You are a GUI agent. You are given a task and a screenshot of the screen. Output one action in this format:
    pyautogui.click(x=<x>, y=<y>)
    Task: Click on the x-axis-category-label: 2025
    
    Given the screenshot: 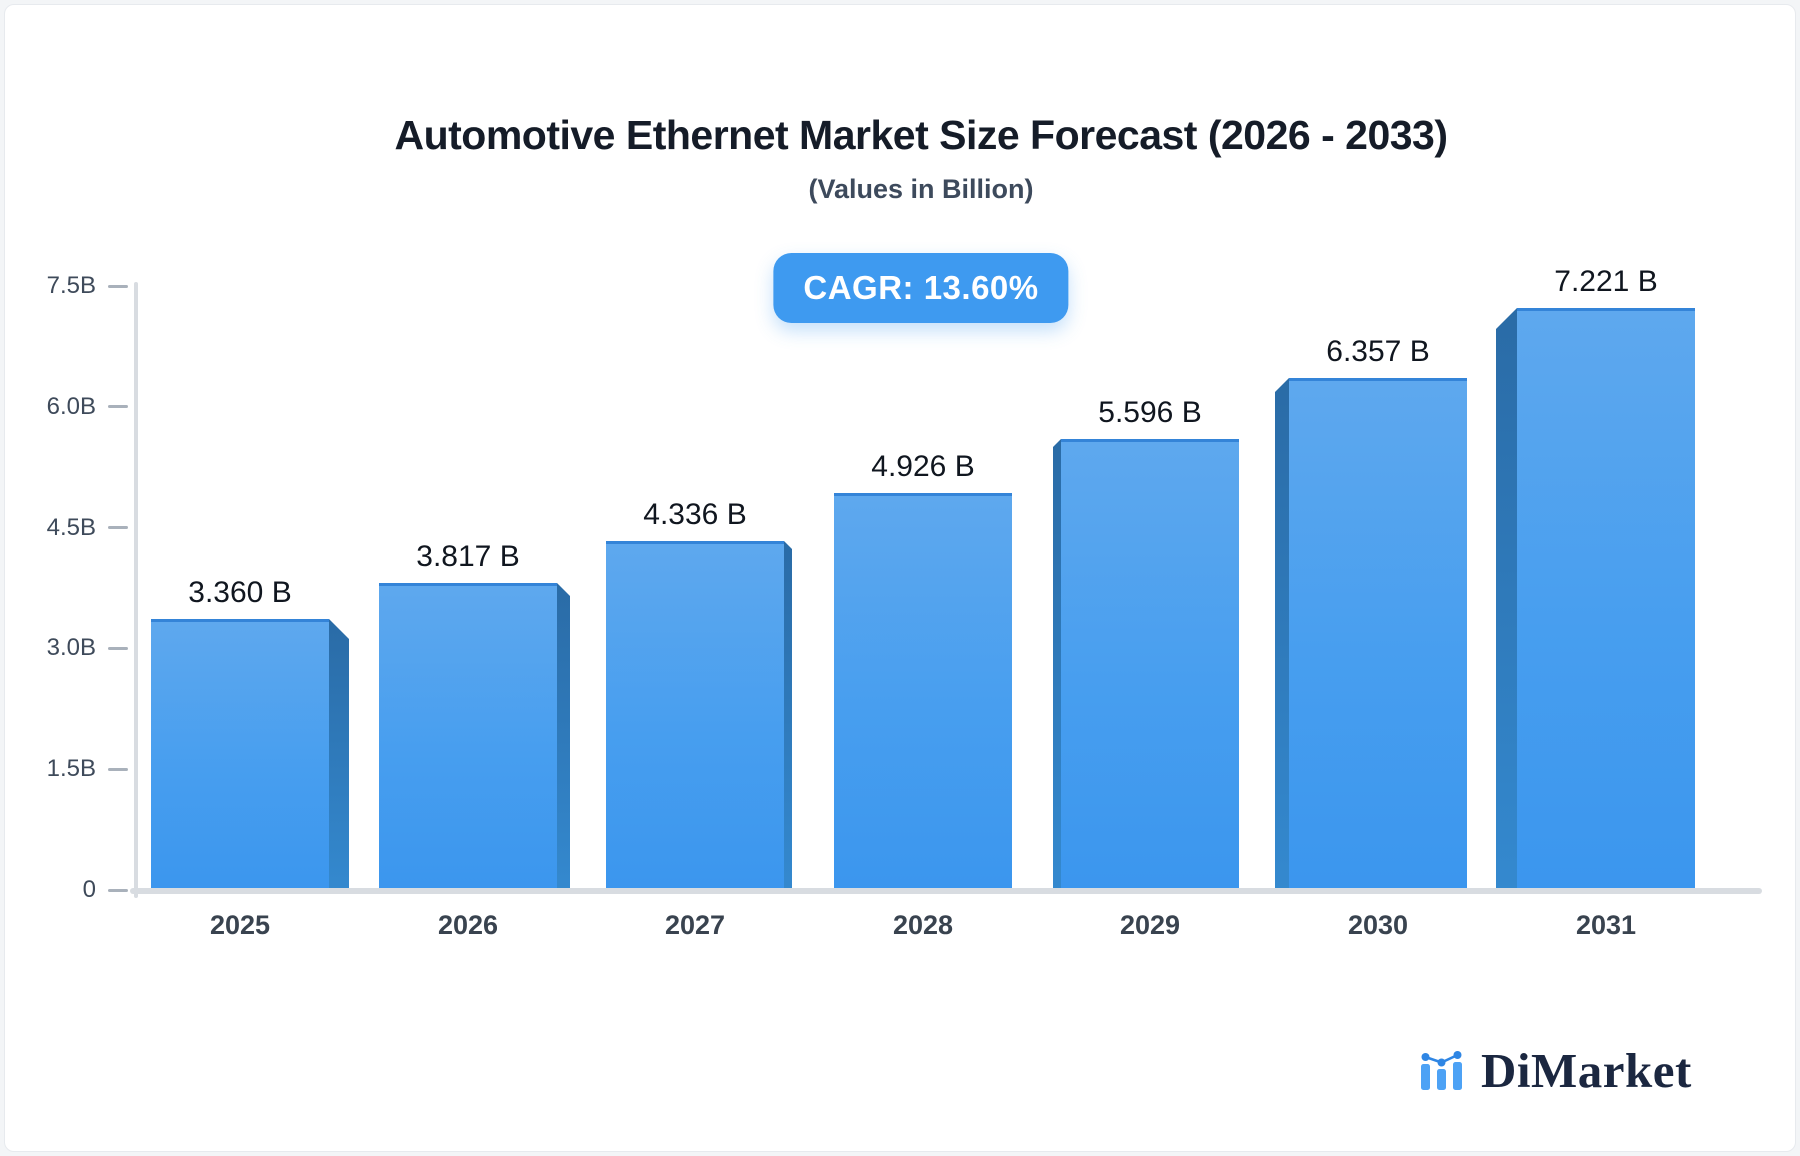 What is the action you would take?
    pyautogui.click(x=240, y=925)
    